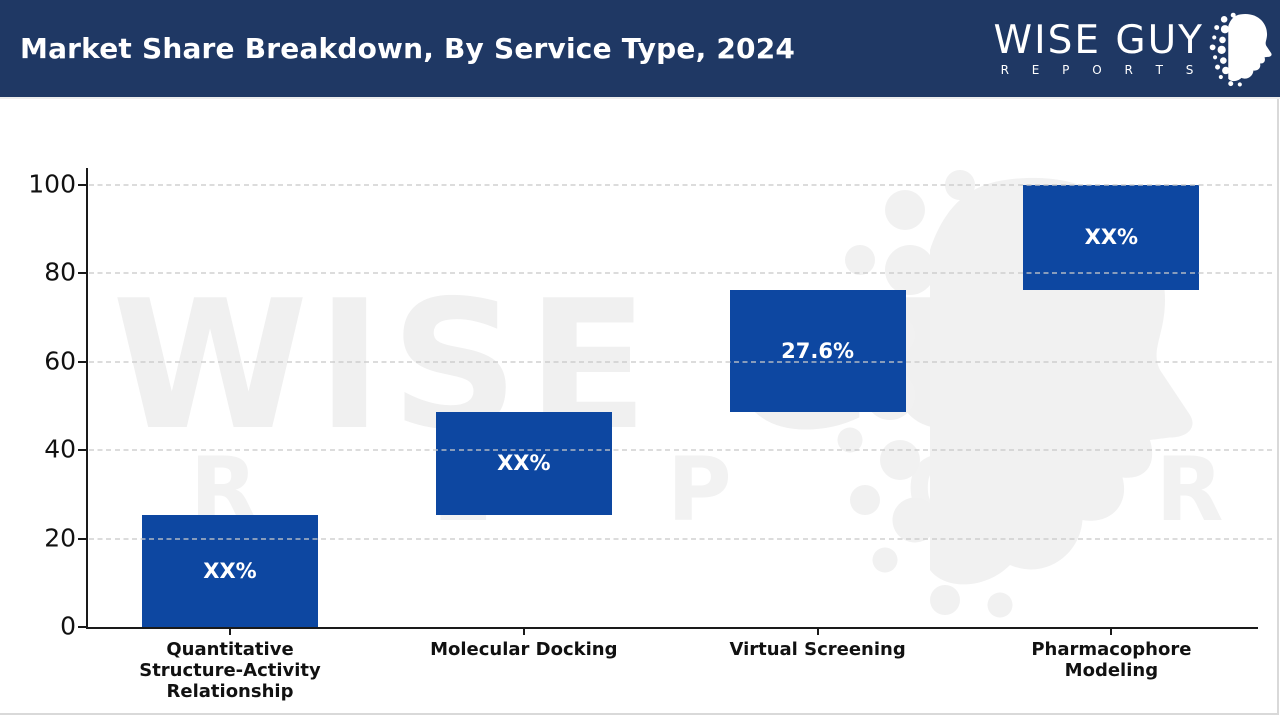 Image resolution: width=1280 pixels, height=720 pixels. What do you see at coordinates (60, 537) in the screenshot?
I see `y-tick-label-20: 20` at bounding box center [60, 537].